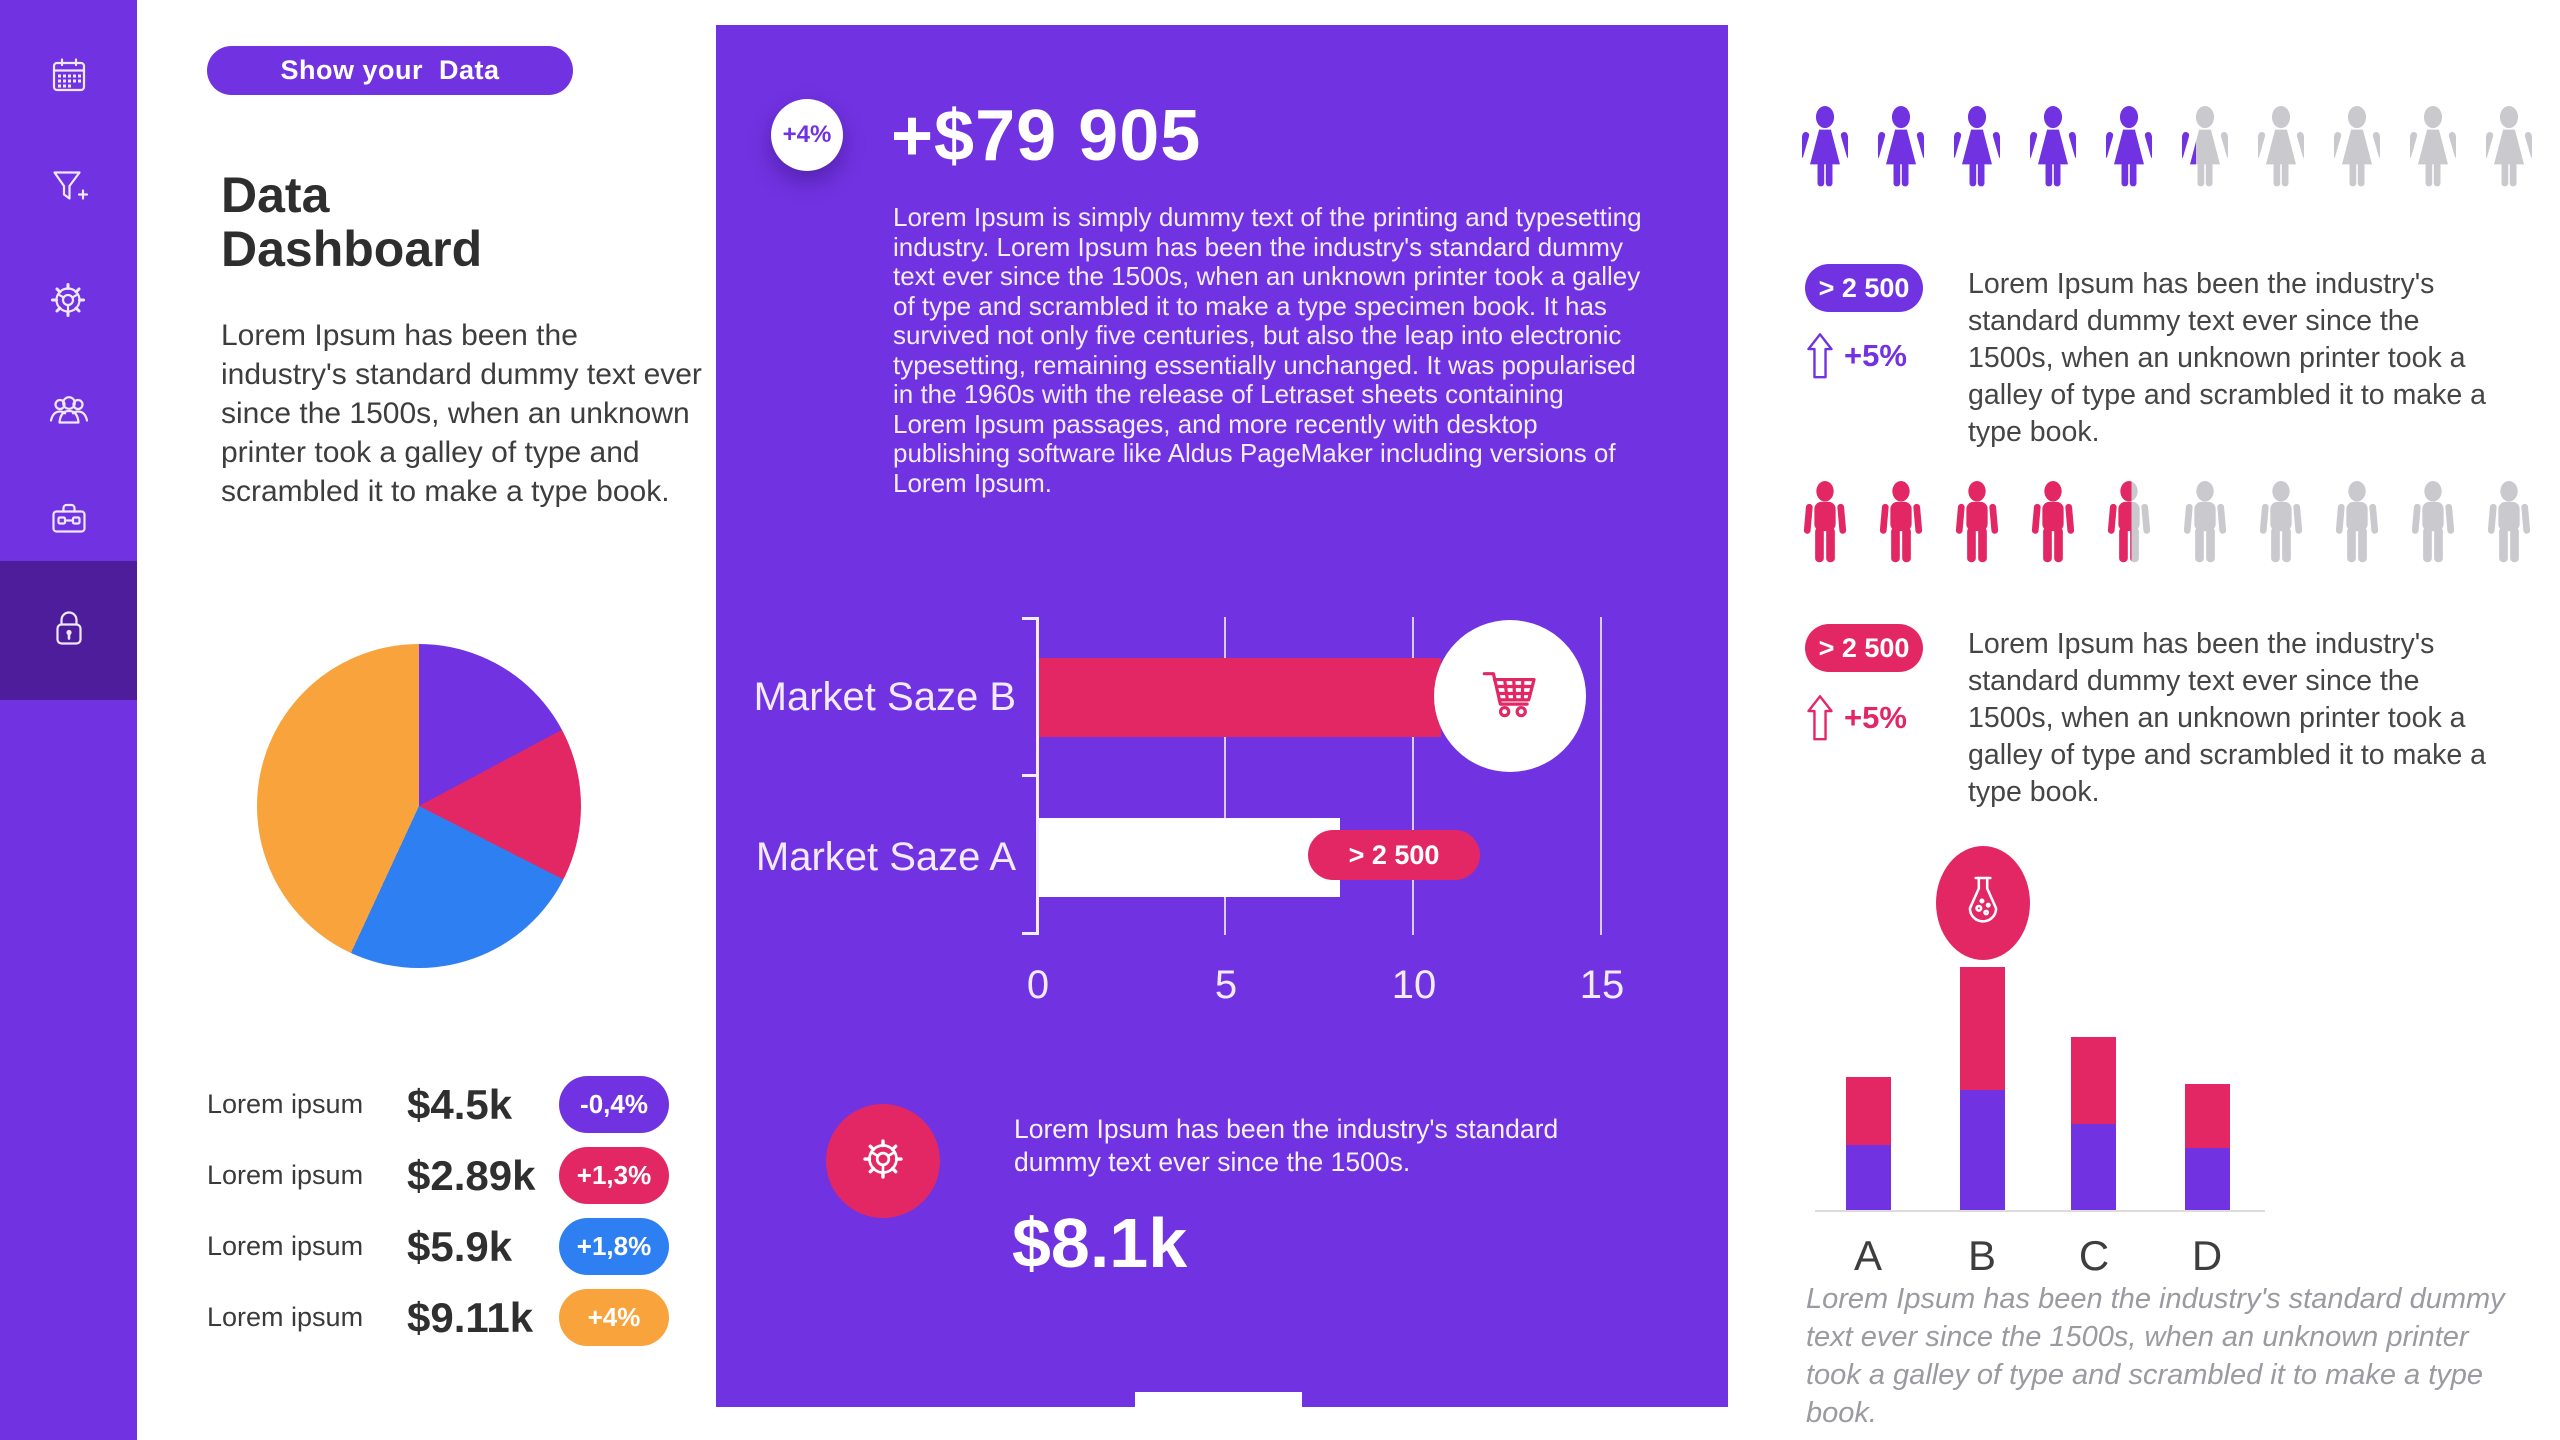 The image size is (2560, 1440). What do you see at coordinates (1867, 1255) in the screenshot?
I see `category-label: A` at bounding box center [1867, 1255].